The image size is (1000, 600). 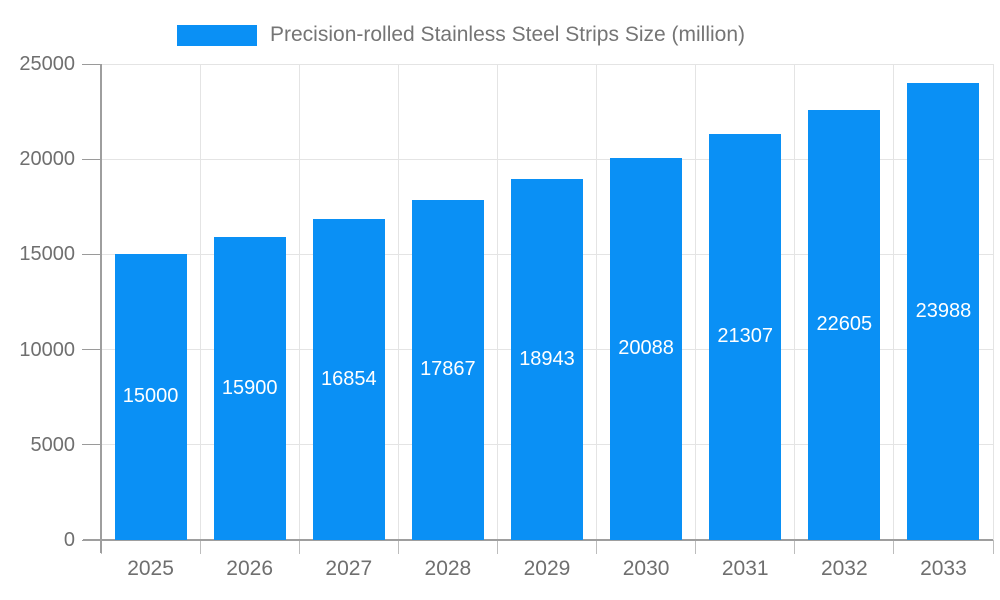 I want to click on legend-swatch, so click(x=217, y=35).